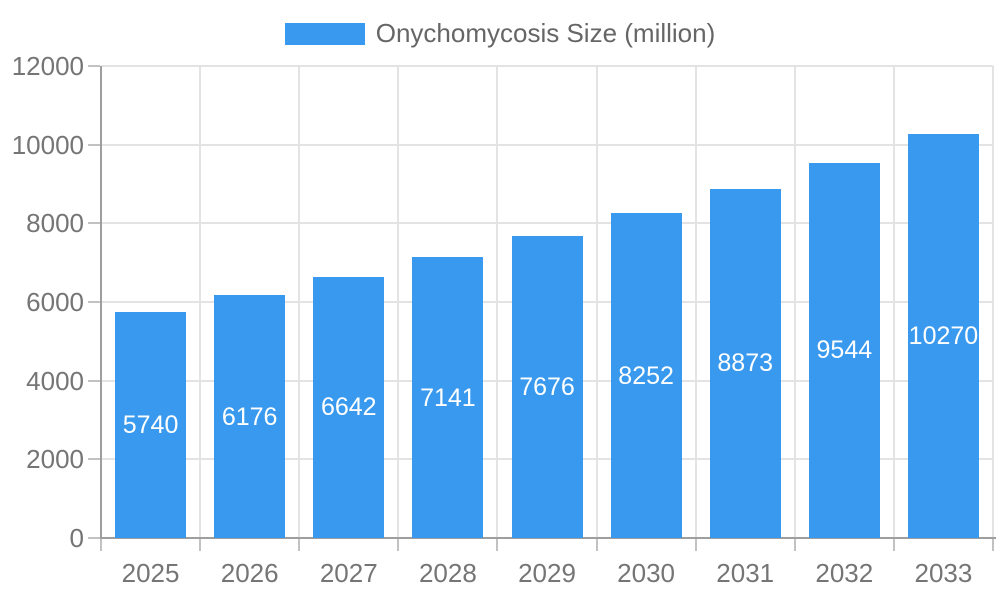 The height and width of the screenshot is (600, 1000). What do you see at coordinates (47, 144) in the screenshot?
I see `y-tick-label: 10000` at bounding box center [47, 144].